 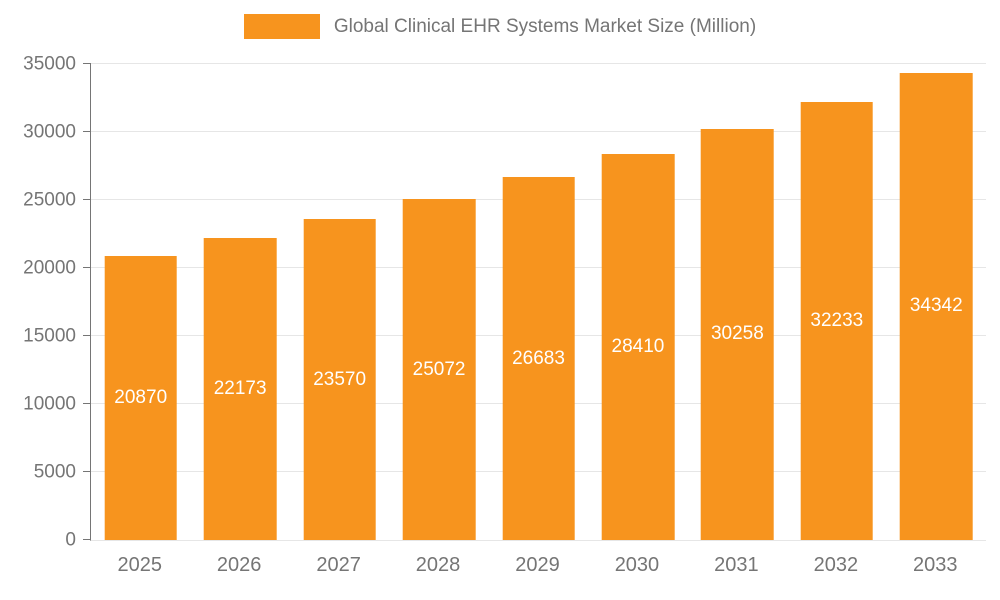 I want to click on bar-value-label: 22173, so click(x=240, y=389).